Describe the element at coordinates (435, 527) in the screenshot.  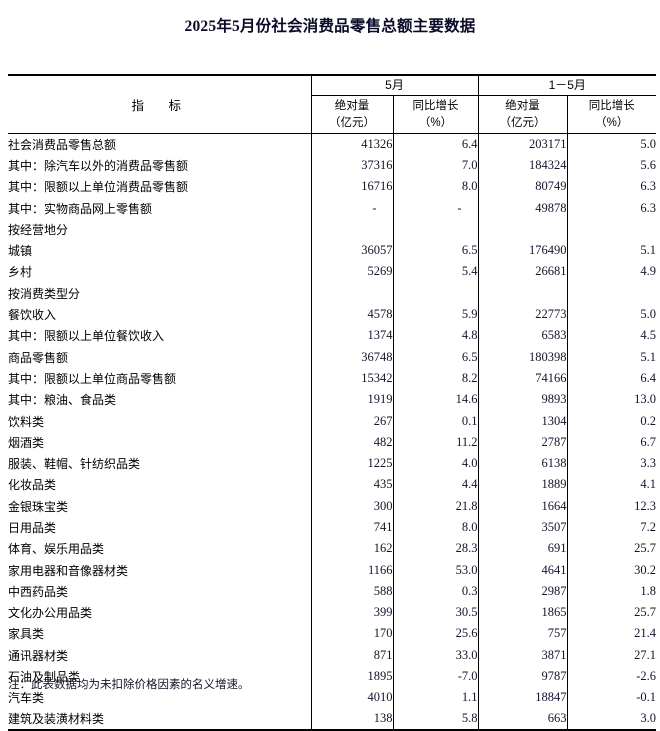
I see `cell-may-yoy: 8.0` at that location.